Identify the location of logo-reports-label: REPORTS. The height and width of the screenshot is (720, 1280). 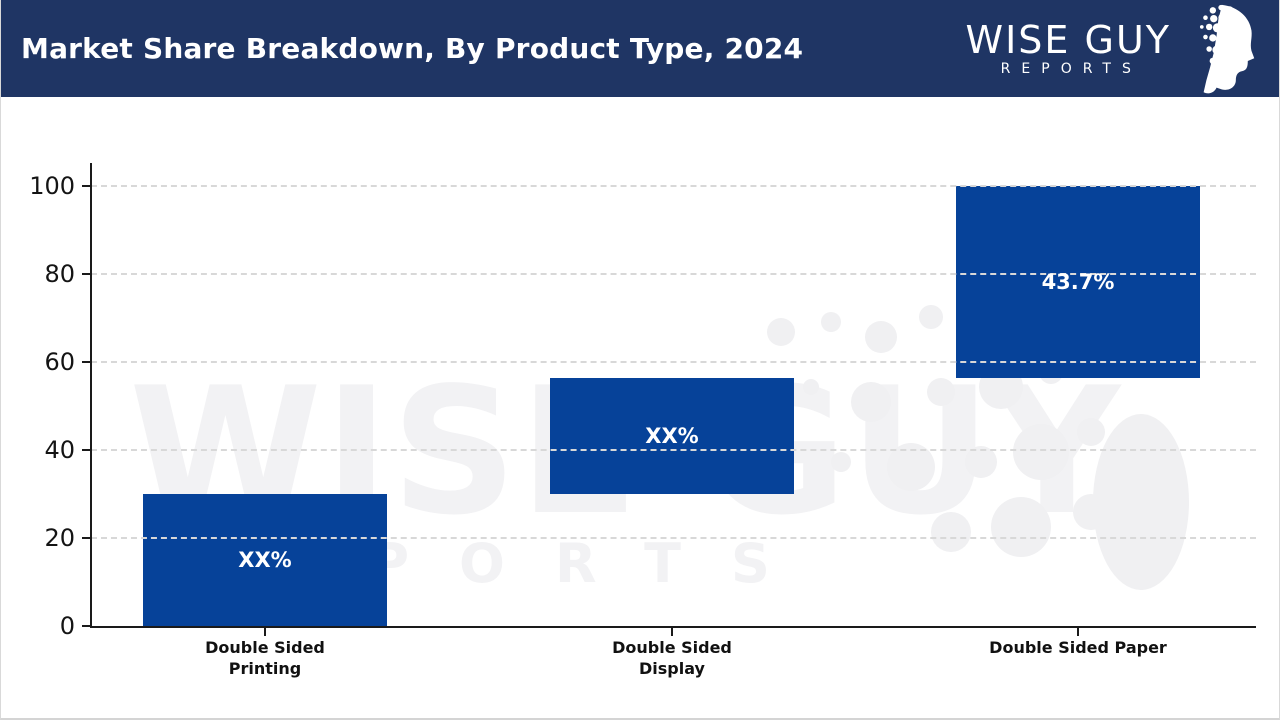
(1071, 69).